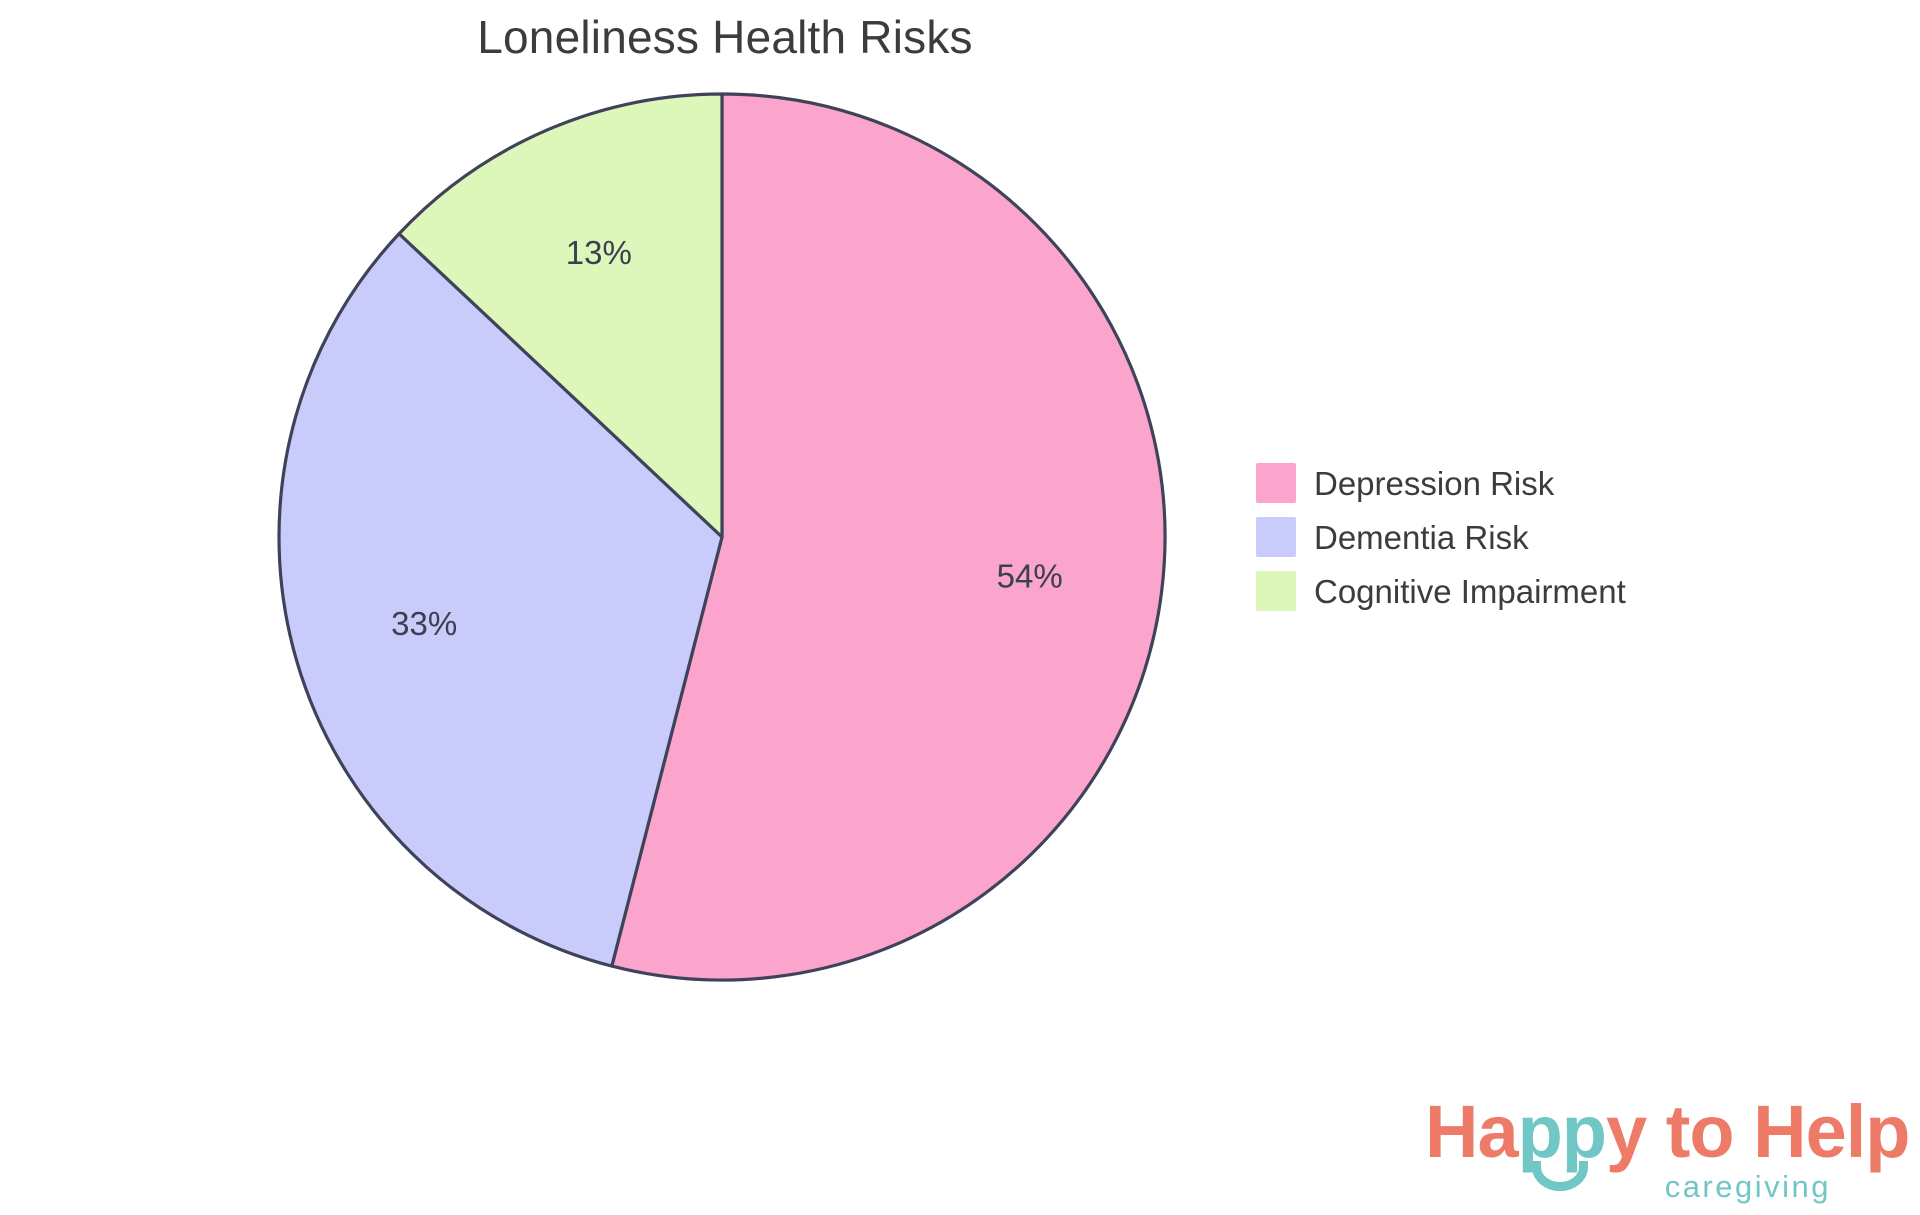 The width and height of the screenshot is (1920, 1215). What do you see at coordinates (1276, 537) in the screenshot?
I see `legend-swatch-dementia-risk` at bounding box center [1276, 537].